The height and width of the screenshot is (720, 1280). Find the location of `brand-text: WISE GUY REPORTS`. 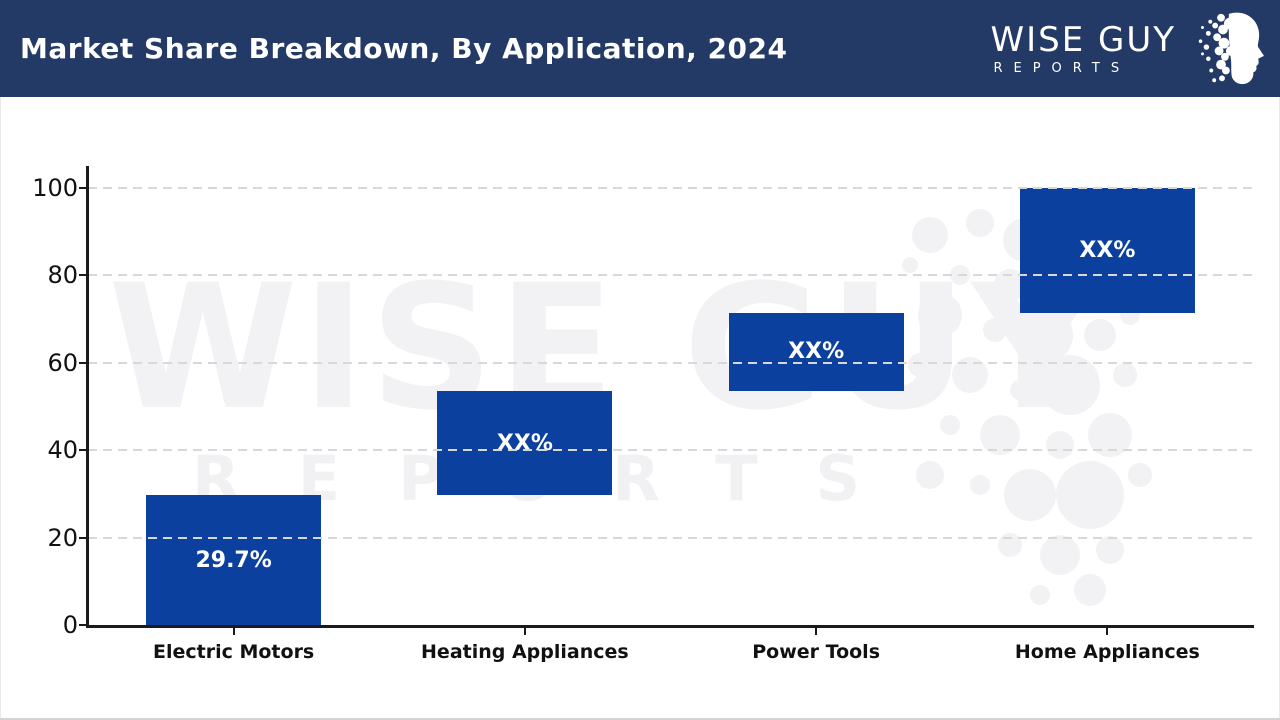

brand-text: WISE GUY REPORTS is located at coordinates (1083, 49).